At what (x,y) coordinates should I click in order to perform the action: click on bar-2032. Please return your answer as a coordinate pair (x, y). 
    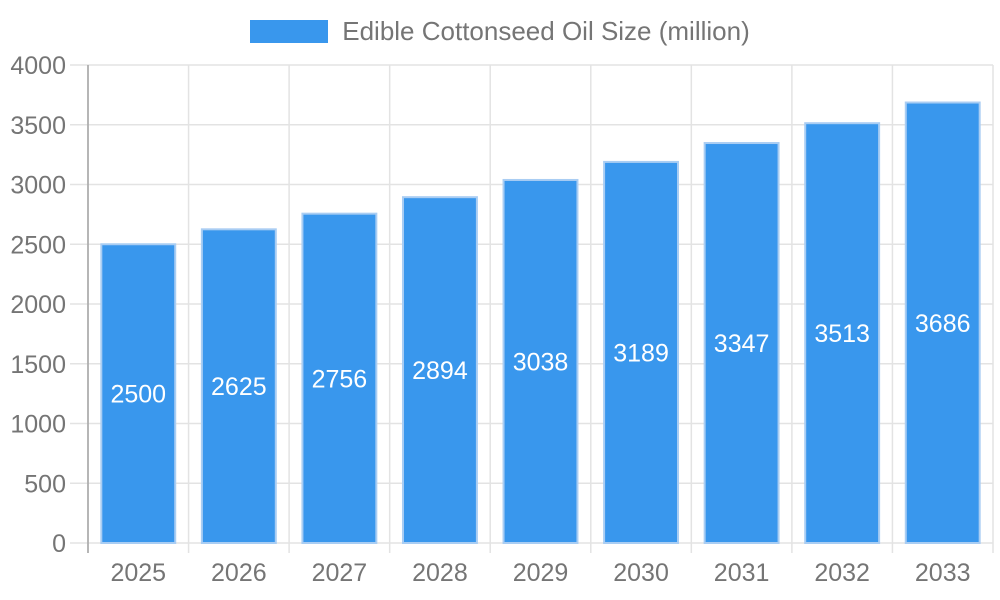
    Looking at the image, I should click on (842, 333).